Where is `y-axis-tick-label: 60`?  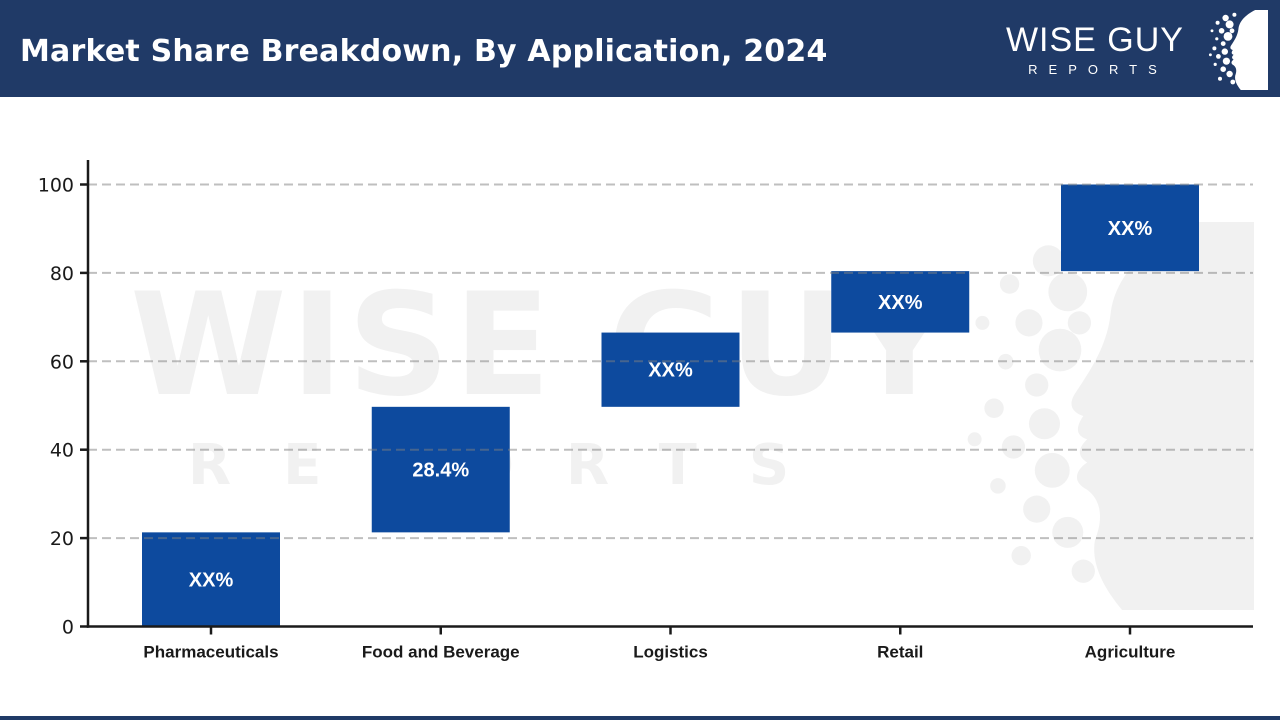
y-axis-tick-label: 60 is located at coordinates (62, 362).